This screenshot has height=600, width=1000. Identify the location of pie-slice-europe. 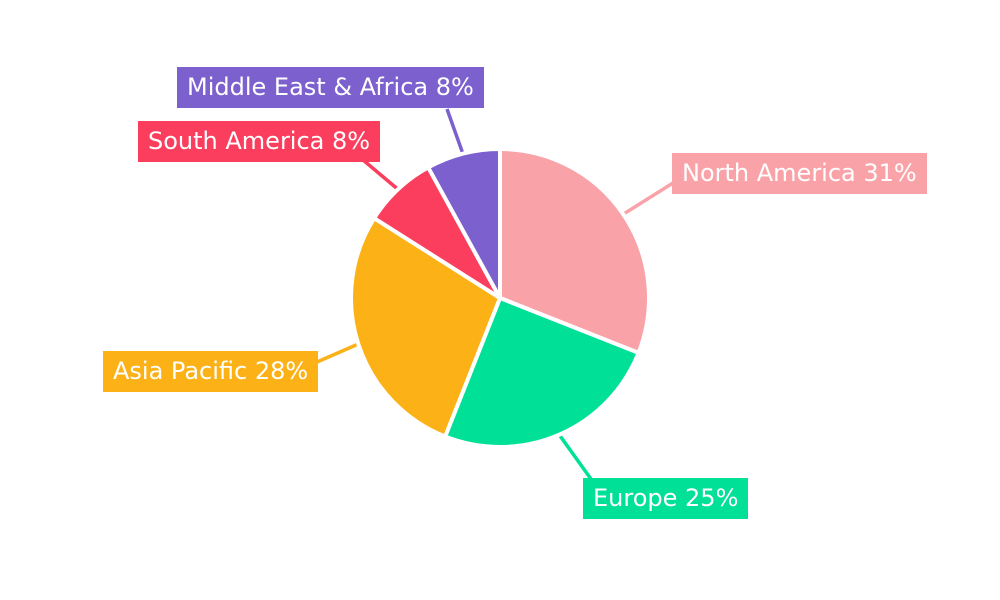
(542, 372).